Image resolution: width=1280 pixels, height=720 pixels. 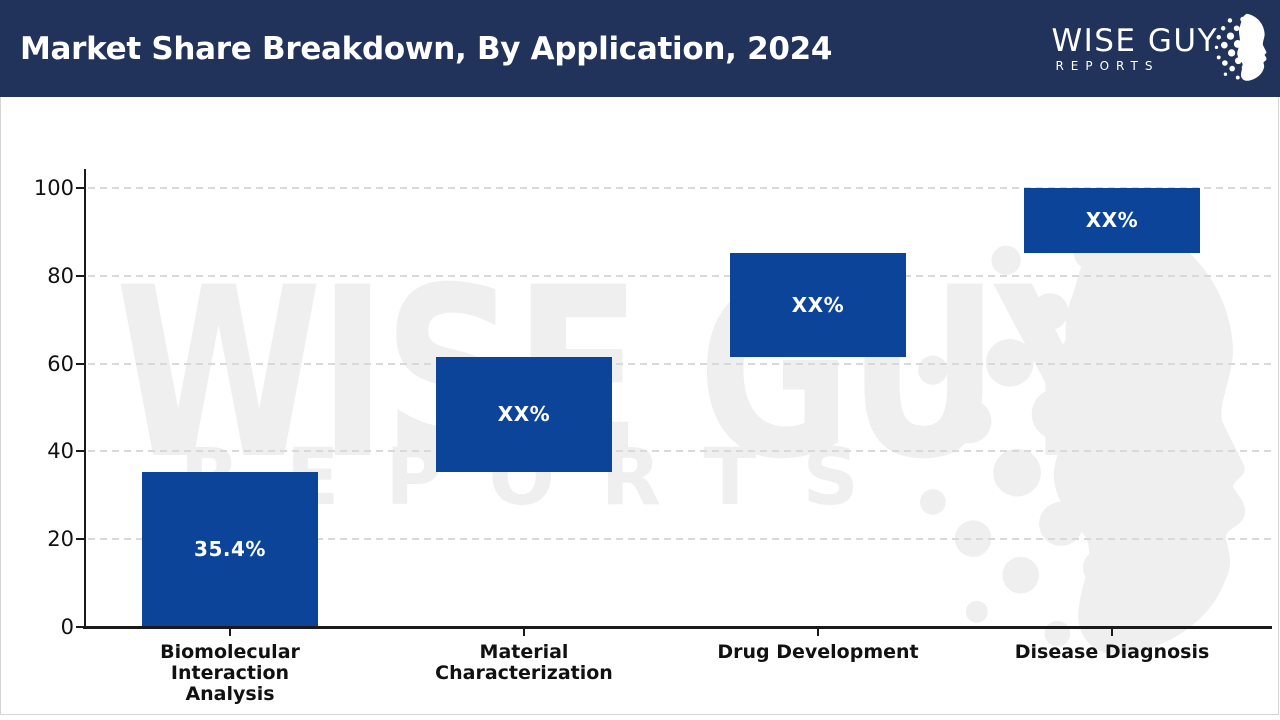 I want to click on brand-logo: WISE GUY REPORTS, so click(x=1159, y=48).